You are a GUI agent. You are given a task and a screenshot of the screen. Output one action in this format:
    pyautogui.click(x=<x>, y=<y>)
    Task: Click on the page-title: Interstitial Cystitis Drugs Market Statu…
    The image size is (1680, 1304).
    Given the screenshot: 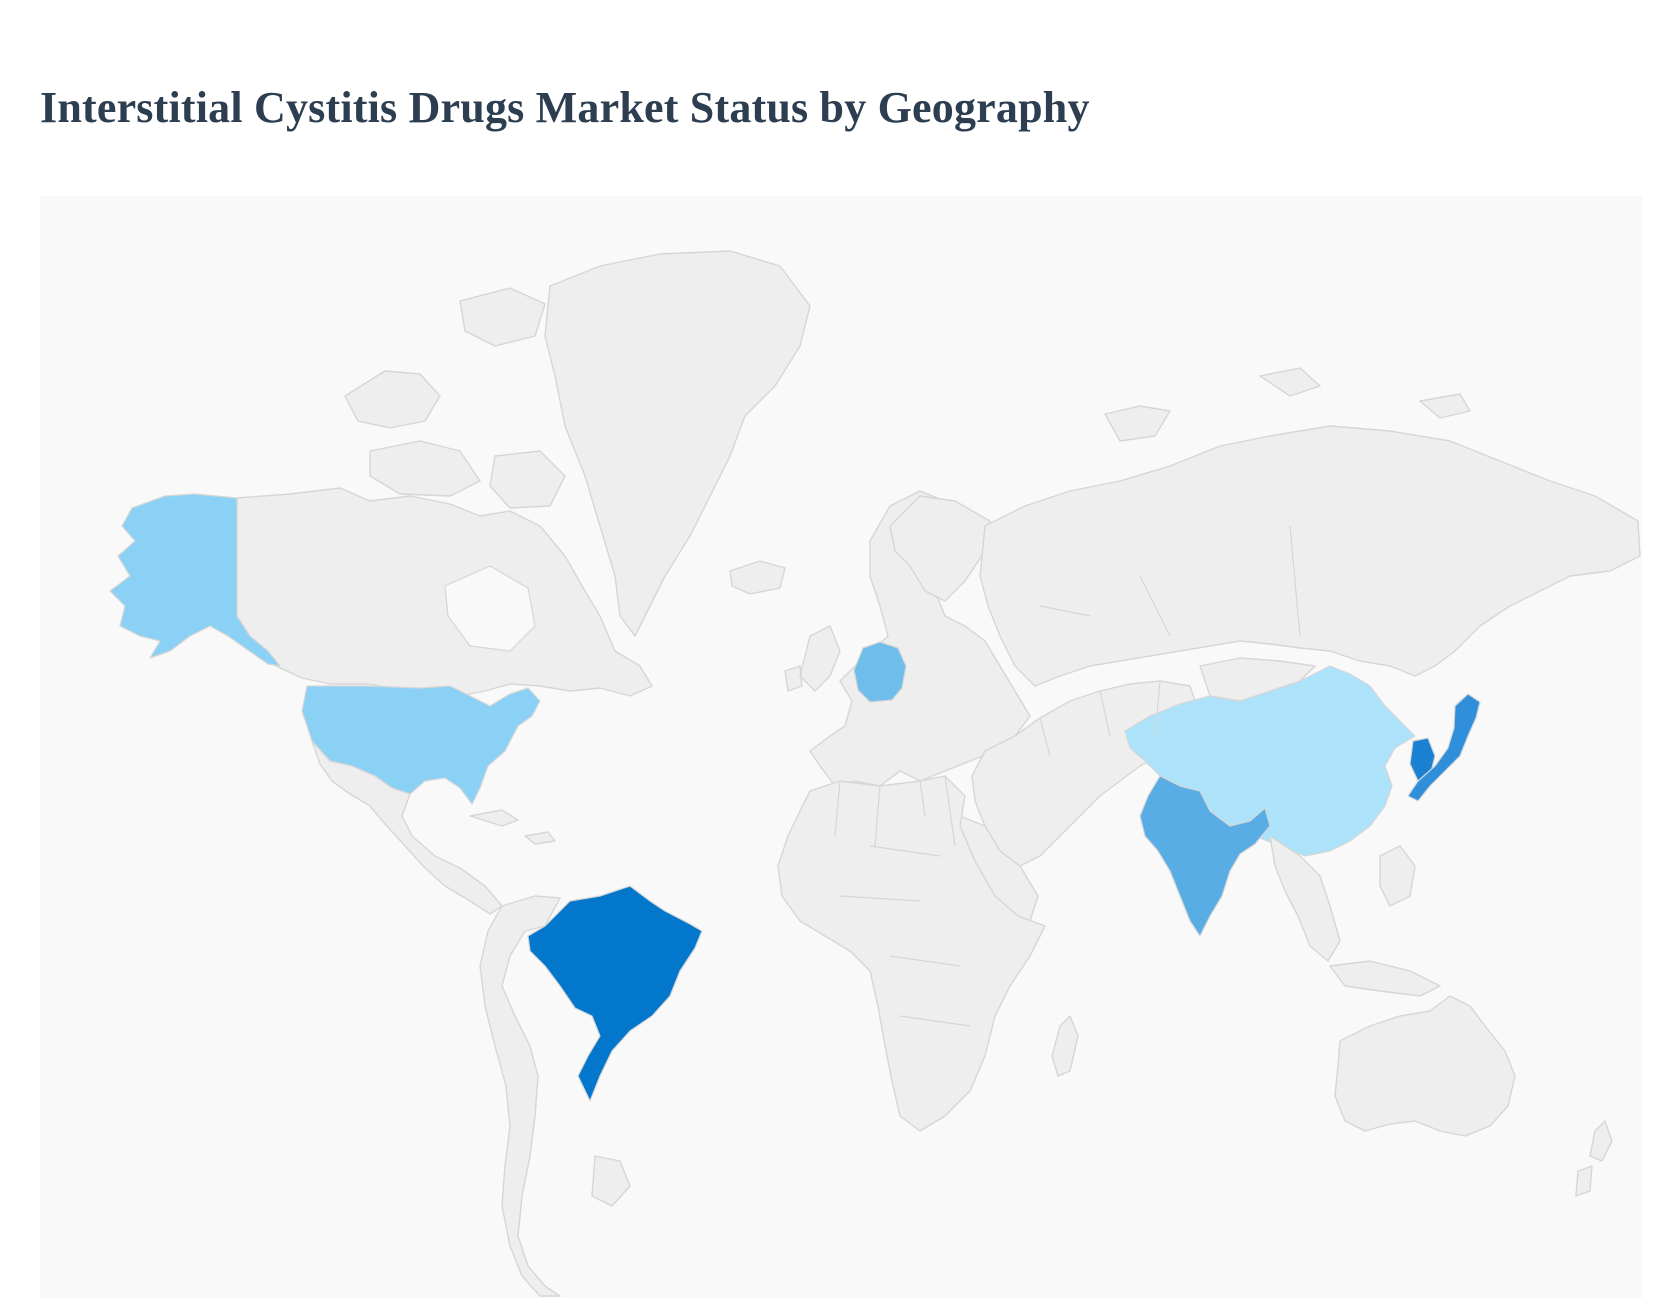 What is the action you would take?
    pyautogui.click(x=565, y=107)
    